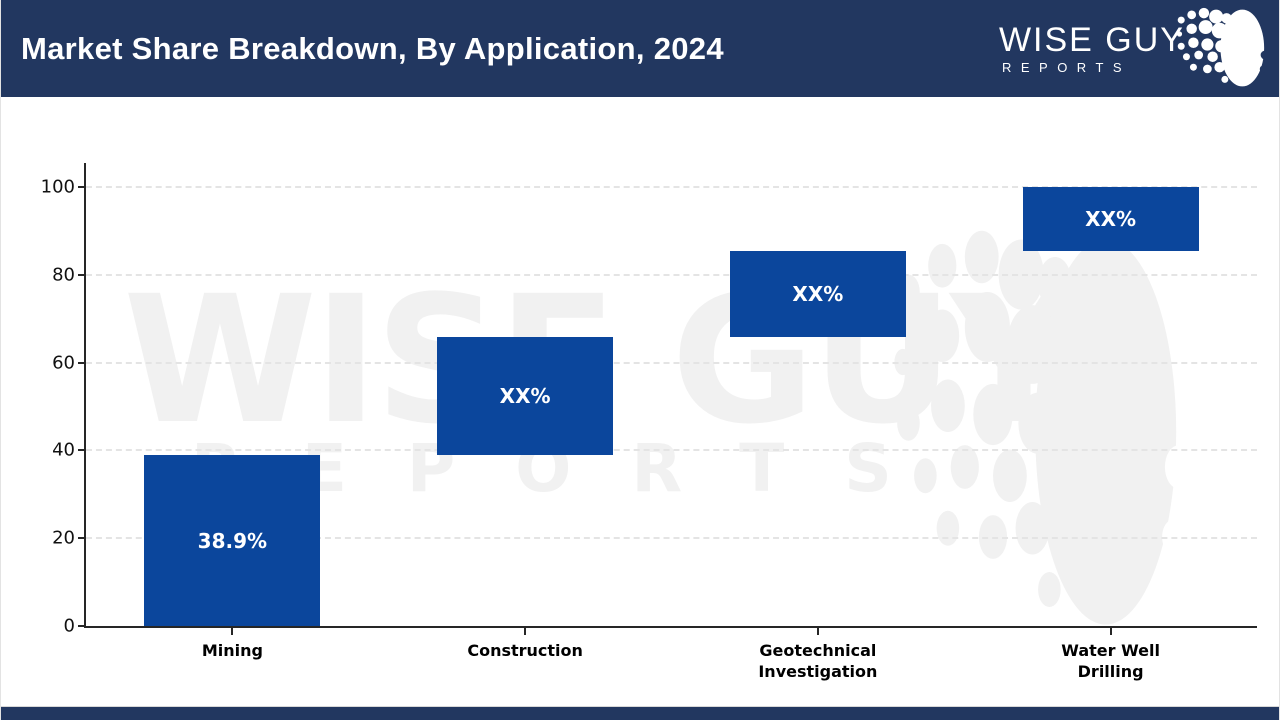  What do you see at coordinates (85, 395) in the screenshot?
I see `y-axis-line` at bounding box center [85, 395].